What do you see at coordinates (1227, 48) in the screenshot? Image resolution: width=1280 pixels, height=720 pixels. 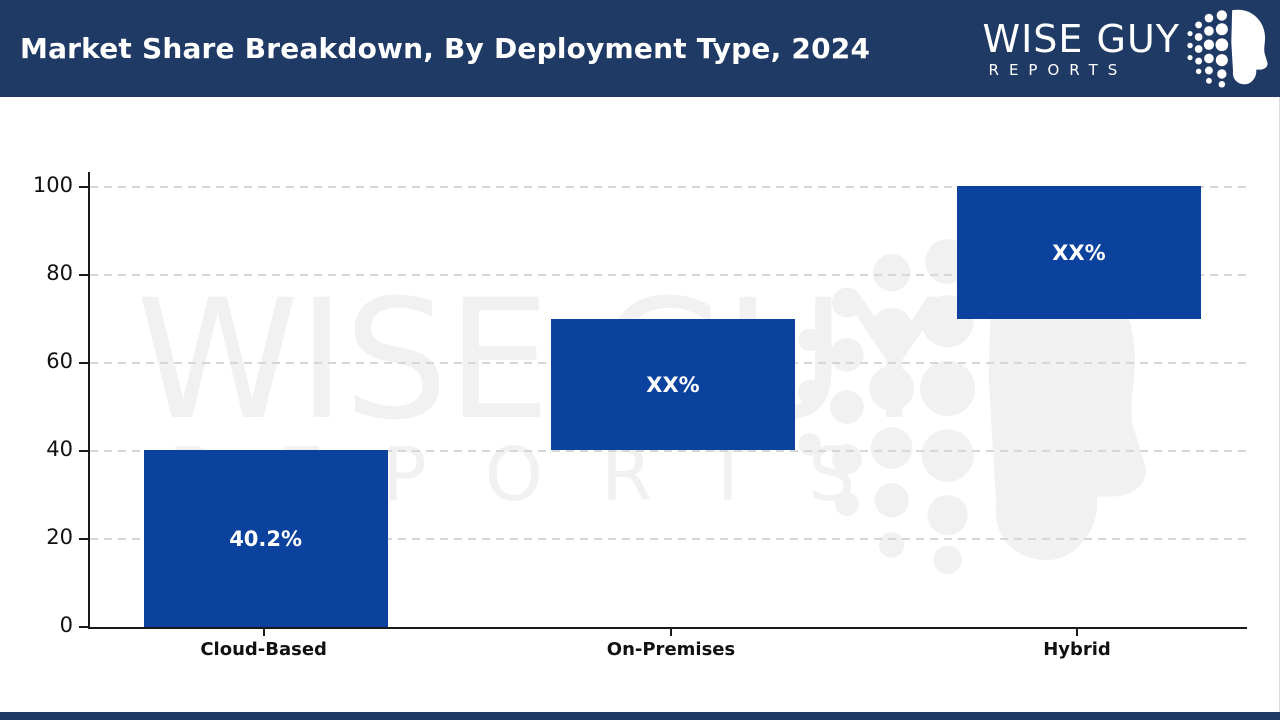 I see `logo-head-icon` at bounding box center [1227, 48].